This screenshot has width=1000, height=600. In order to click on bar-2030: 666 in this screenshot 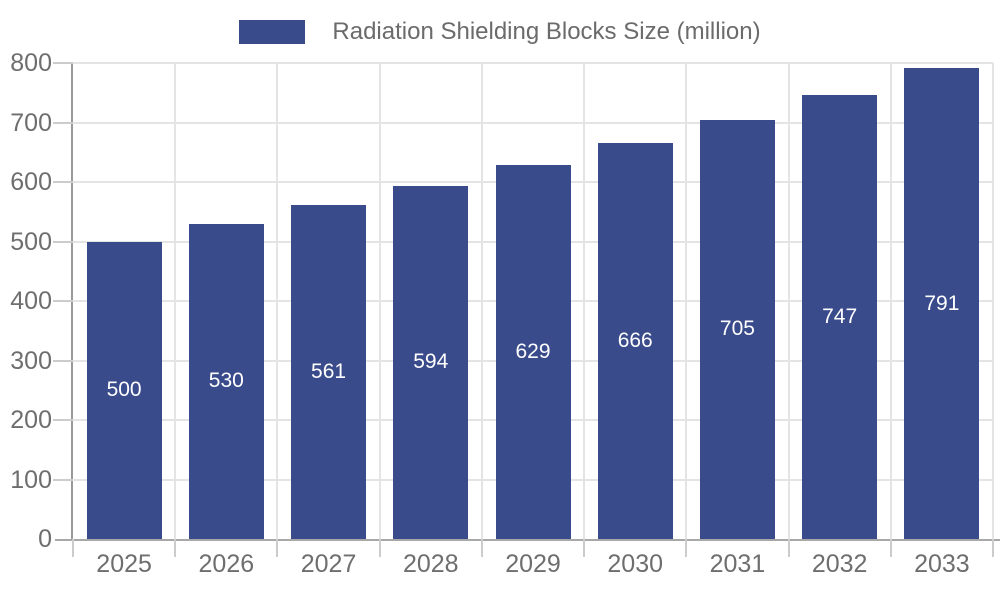, I will do `click(635, 340)`.